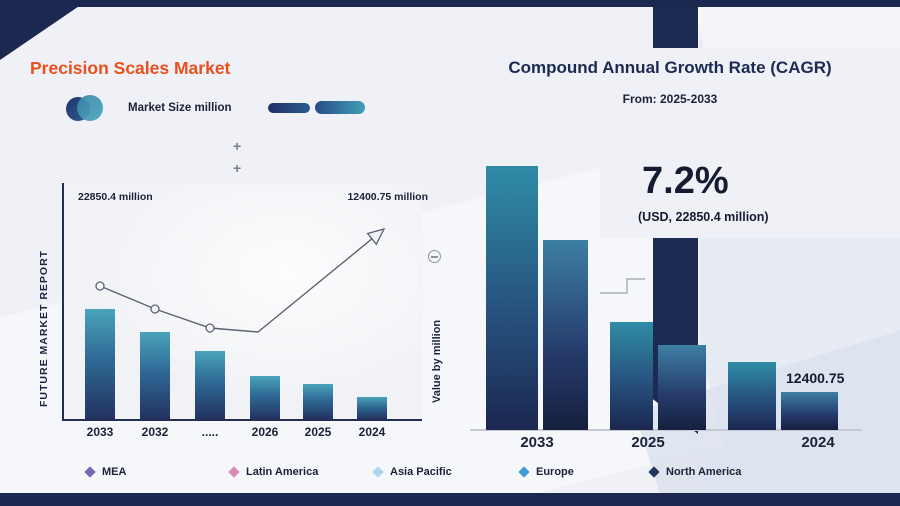 This screenshot has height=506, width=900. I want to click on bar-intermediate, so click(210, 385).